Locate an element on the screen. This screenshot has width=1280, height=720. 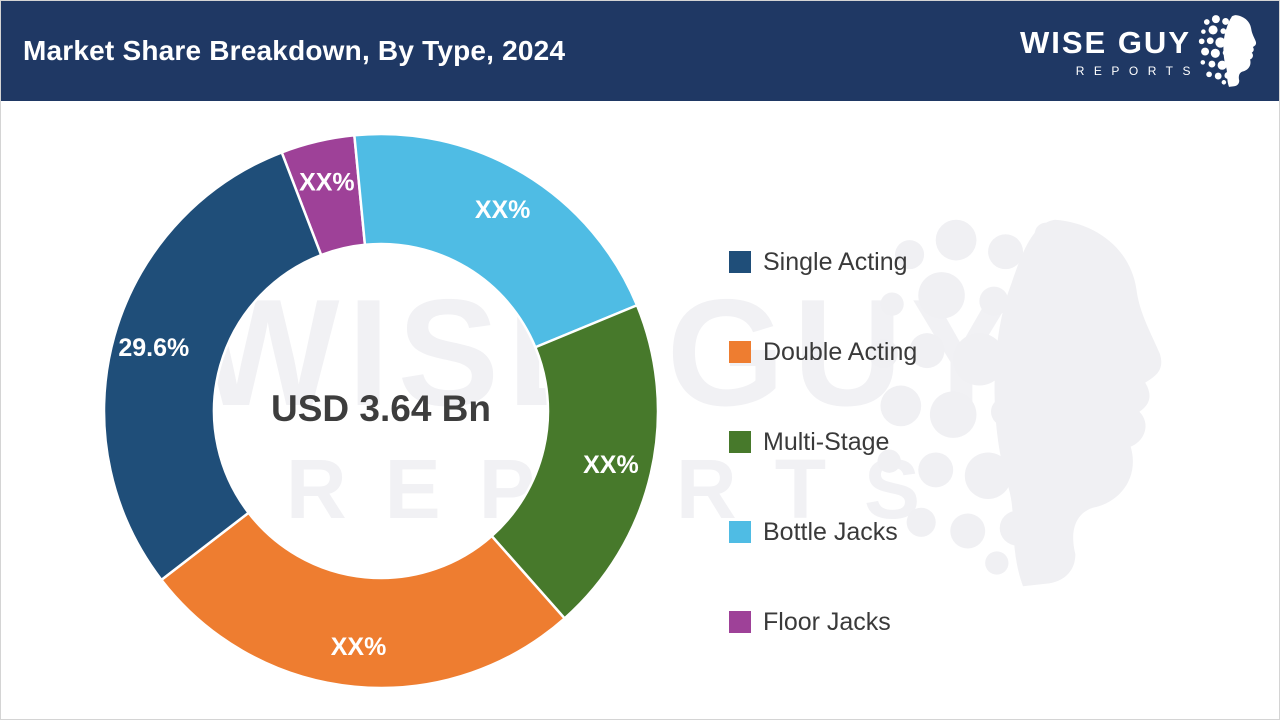
legend-item-floor-jacks: Floor Jacks is located at coordinates (823, 622).